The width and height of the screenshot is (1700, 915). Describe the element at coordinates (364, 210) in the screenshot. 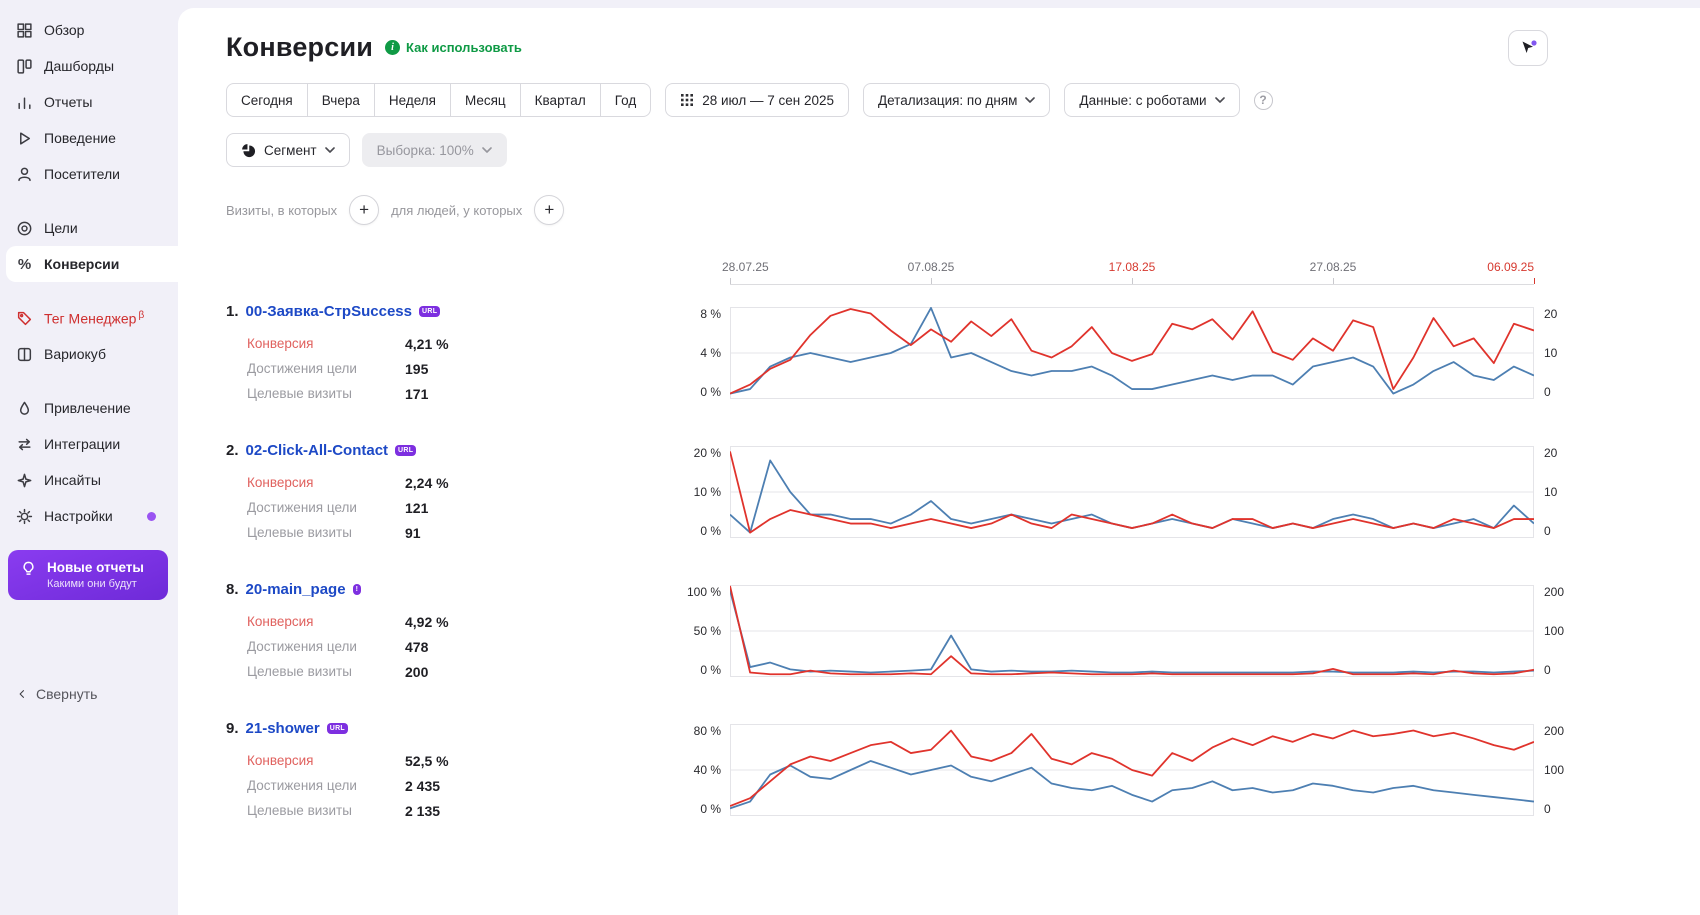

I see `add-visit-filter-button: +` at that location.